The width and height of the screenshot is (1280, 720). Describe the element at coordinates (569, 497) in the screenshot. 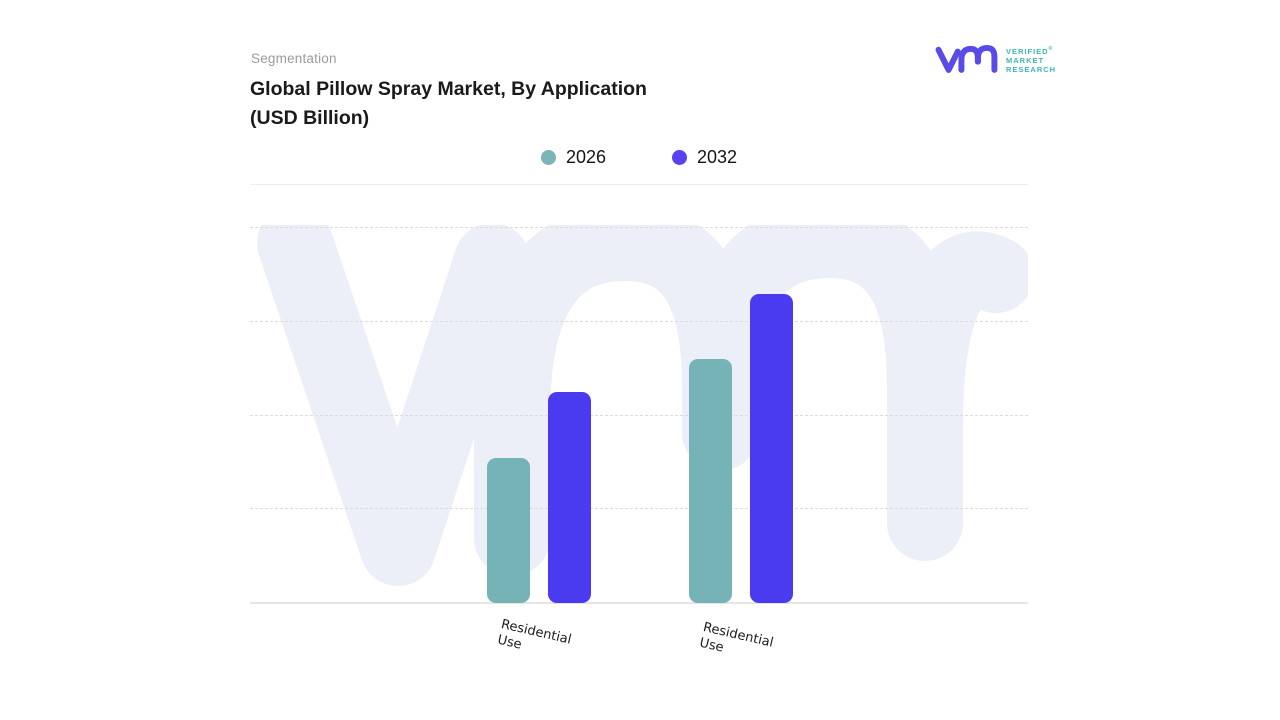

I see `bar-2032-group1` at that location.